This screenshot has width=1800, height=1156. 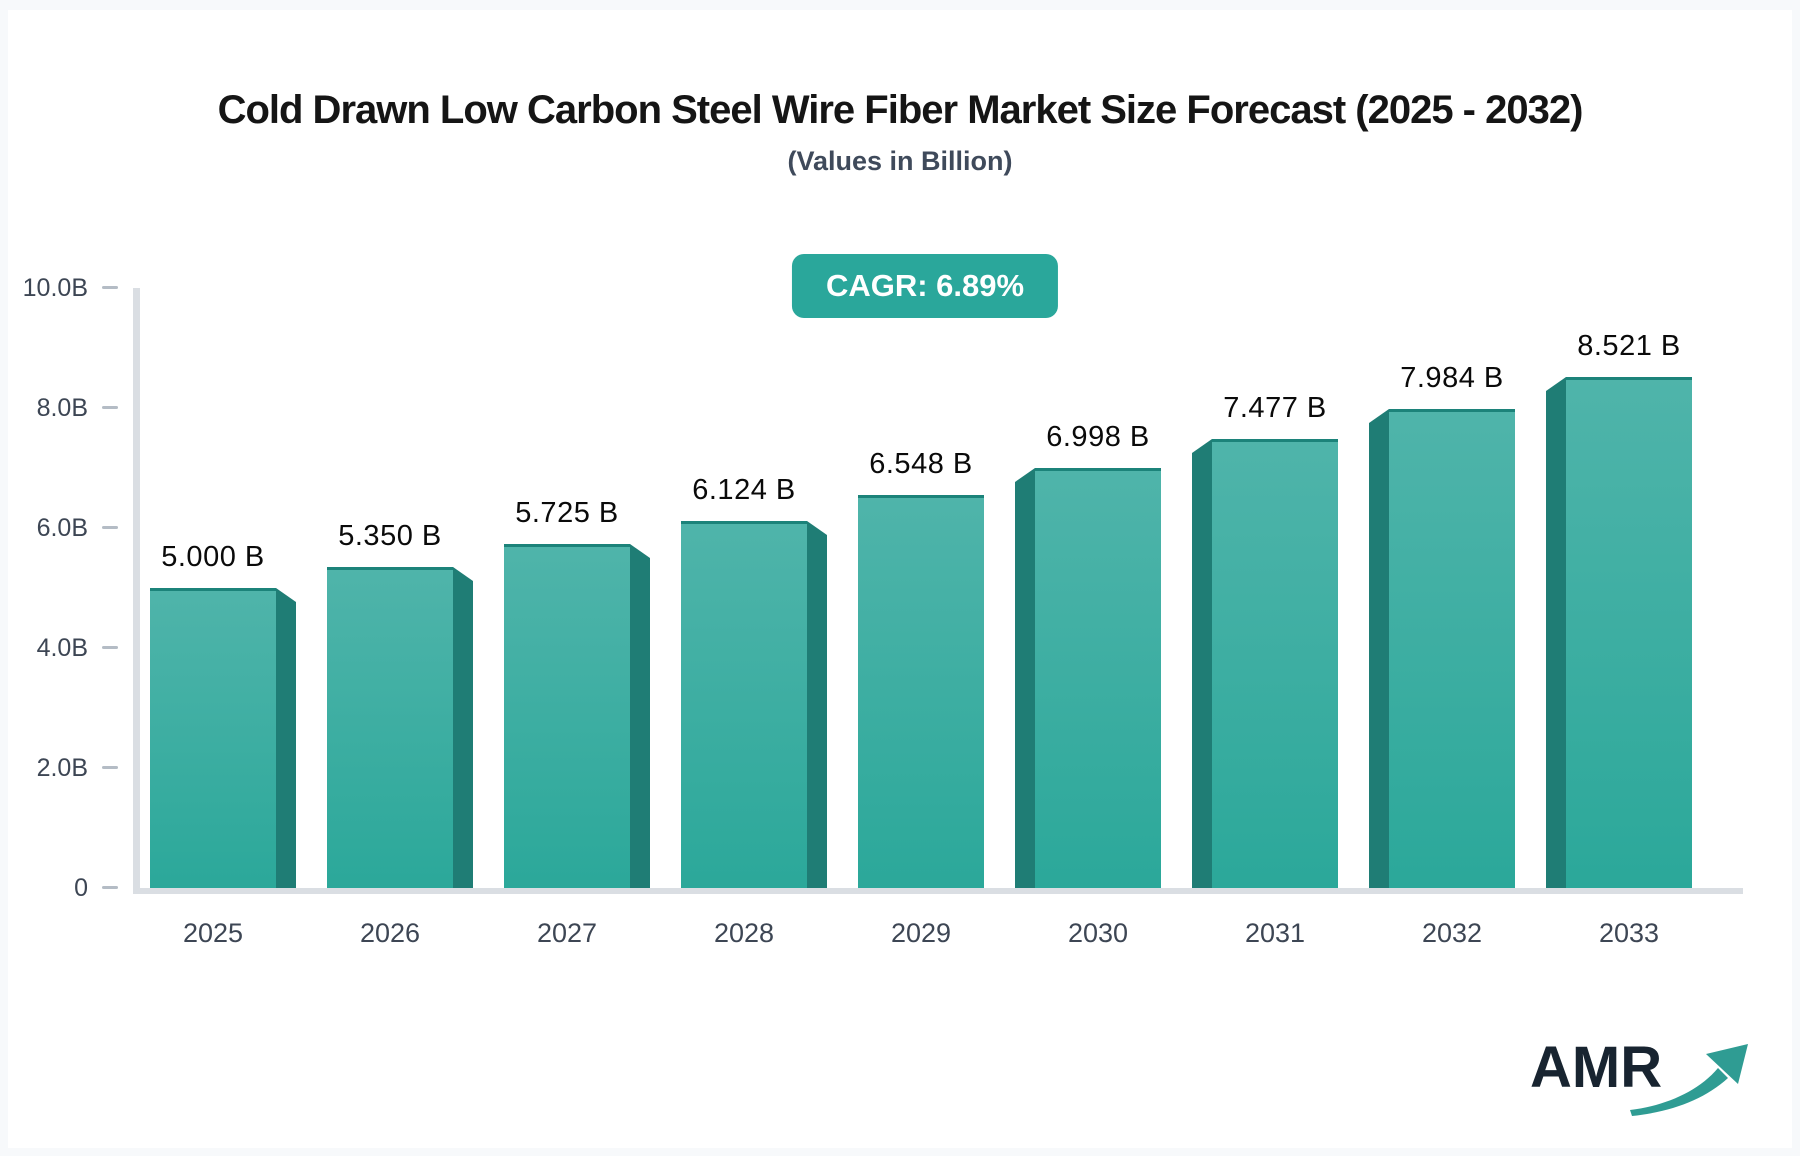 What do you see at coordinates (1452, 648) in the screenshot?
I see `bar-2032` at bounding box center [1452, 648].